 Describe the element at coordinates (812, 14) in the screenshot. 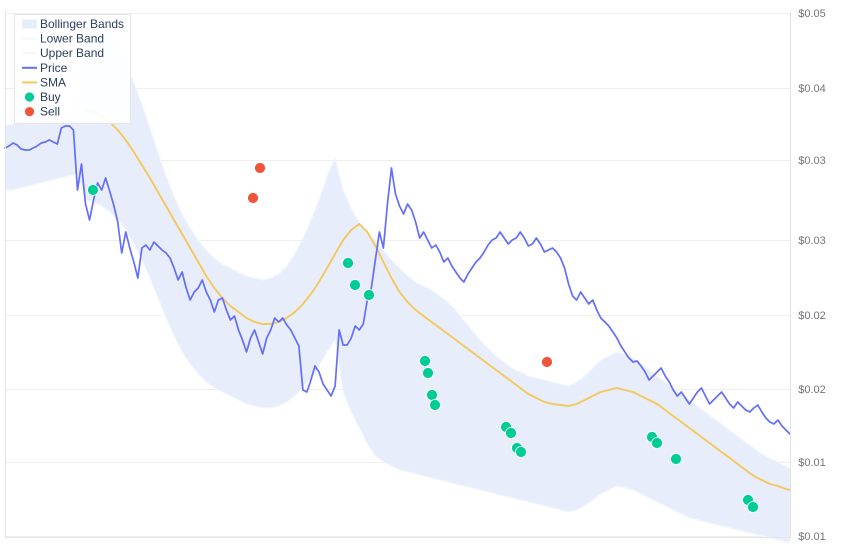

I see `ytick-label-0: $0.05` at that location.